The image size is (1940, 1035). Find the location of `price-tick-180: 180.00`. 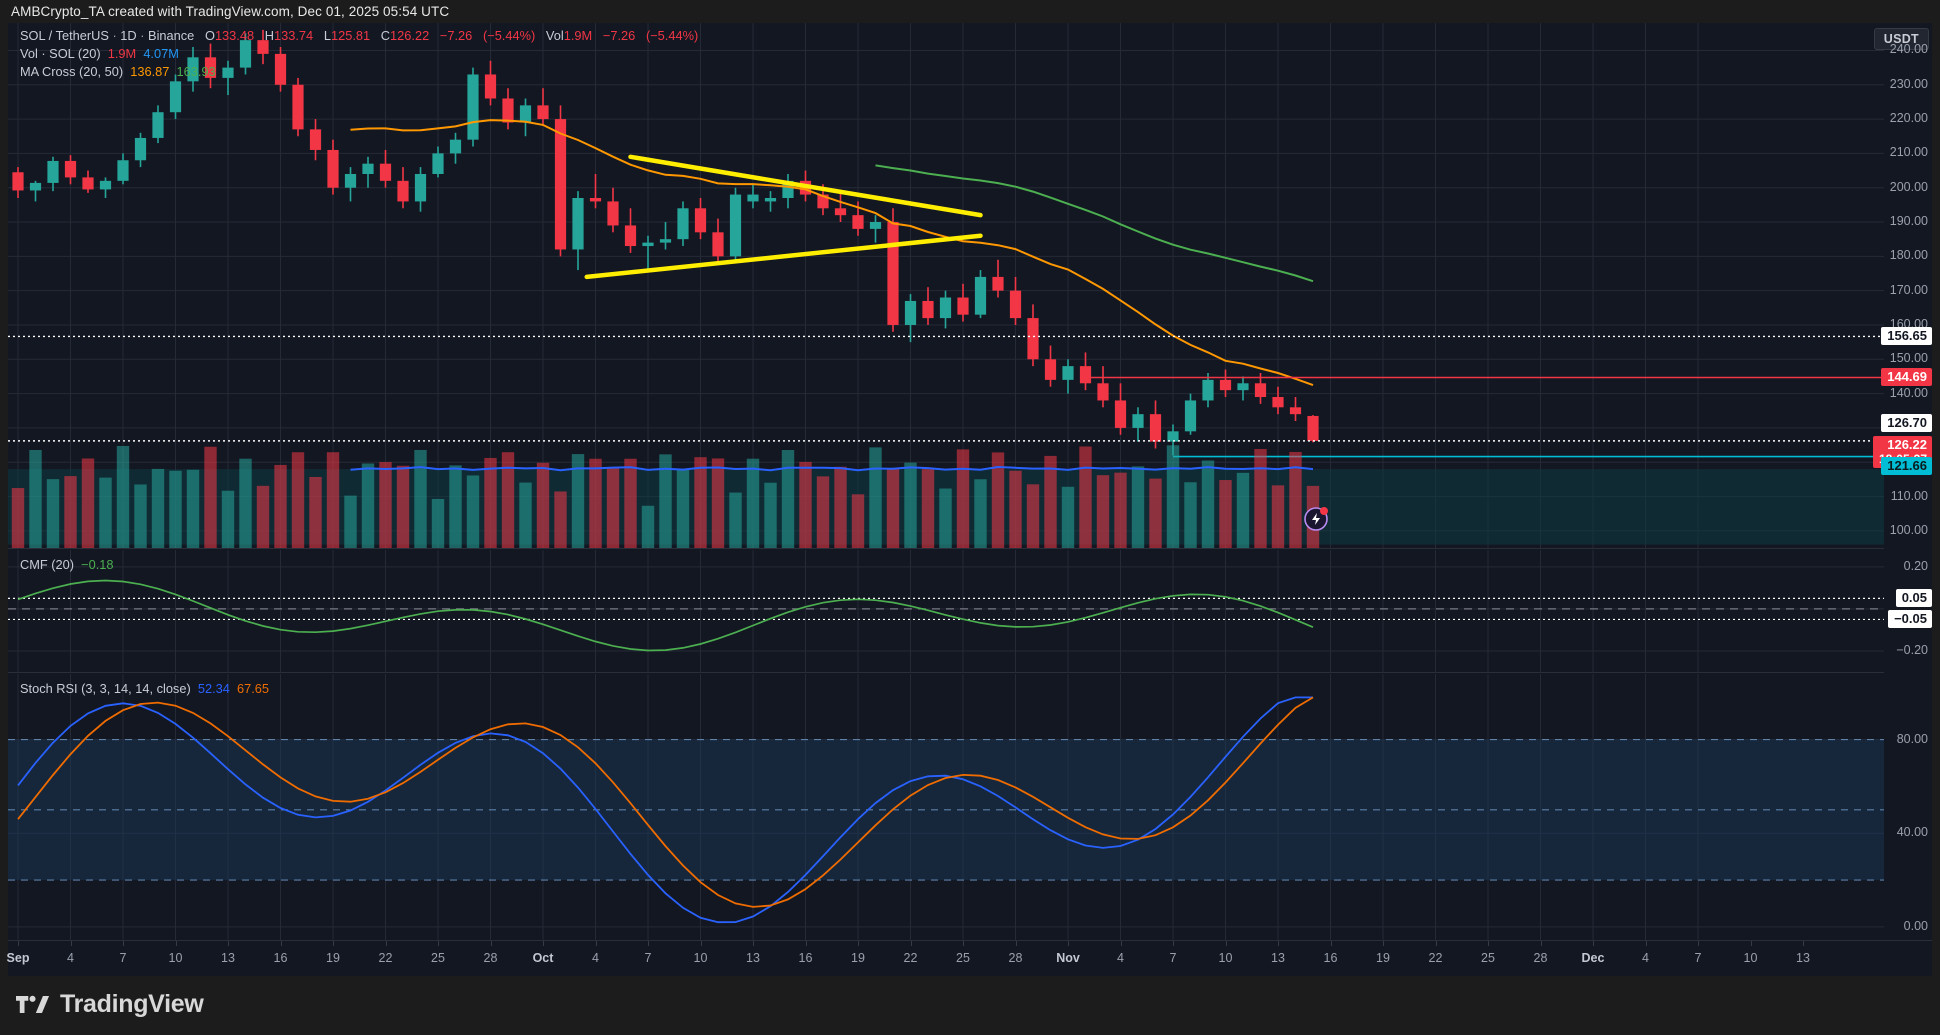

price-tick-180: 180.00 is located at coordinates (1908, 255).